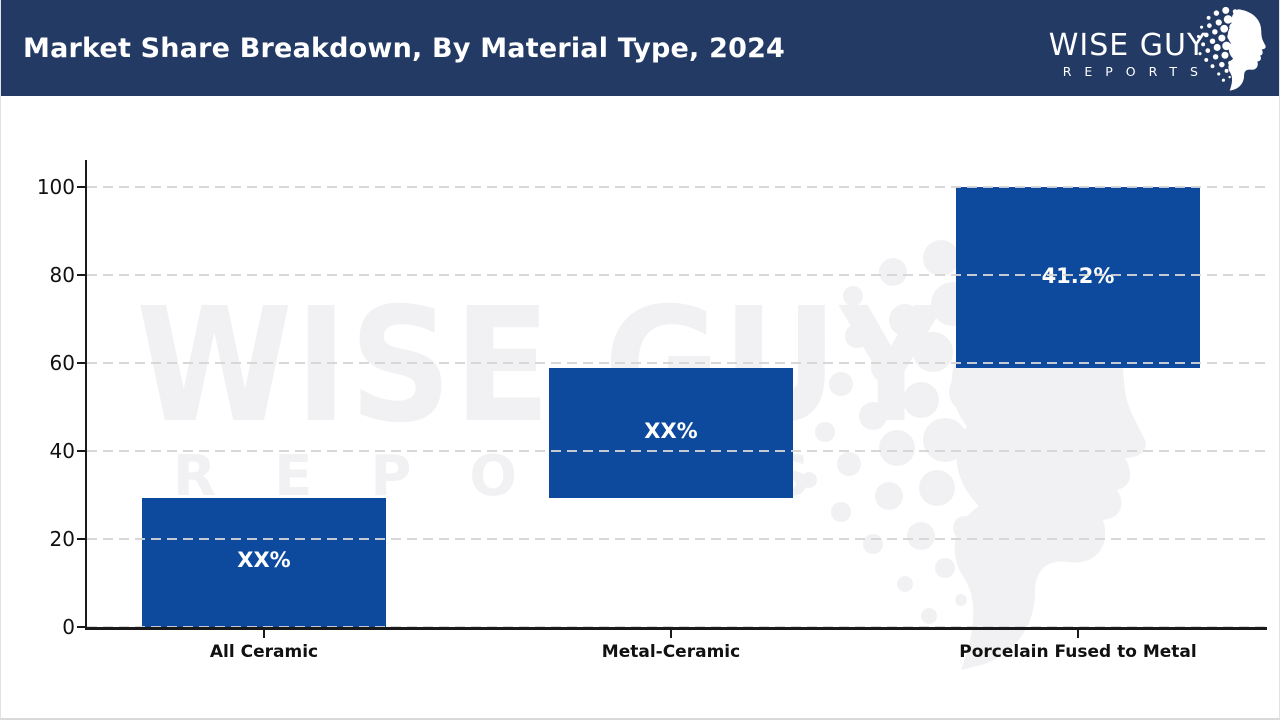 Image resolution: width=1280 pixels, height=720 pixels. Describe the element at coordinates (62, 539) in the screenshot. I see `y-tick-label: 20` at that location.